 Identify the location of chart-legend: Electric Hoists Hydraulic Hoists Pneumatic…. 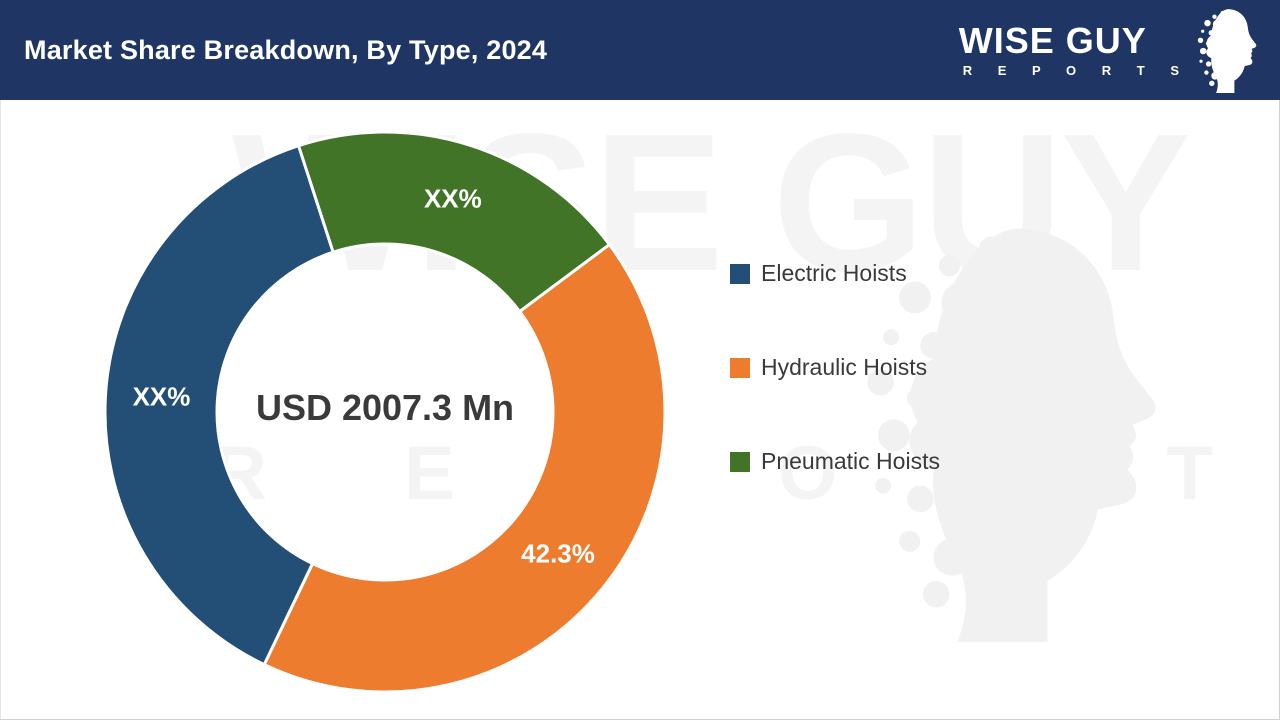
(835, 367).